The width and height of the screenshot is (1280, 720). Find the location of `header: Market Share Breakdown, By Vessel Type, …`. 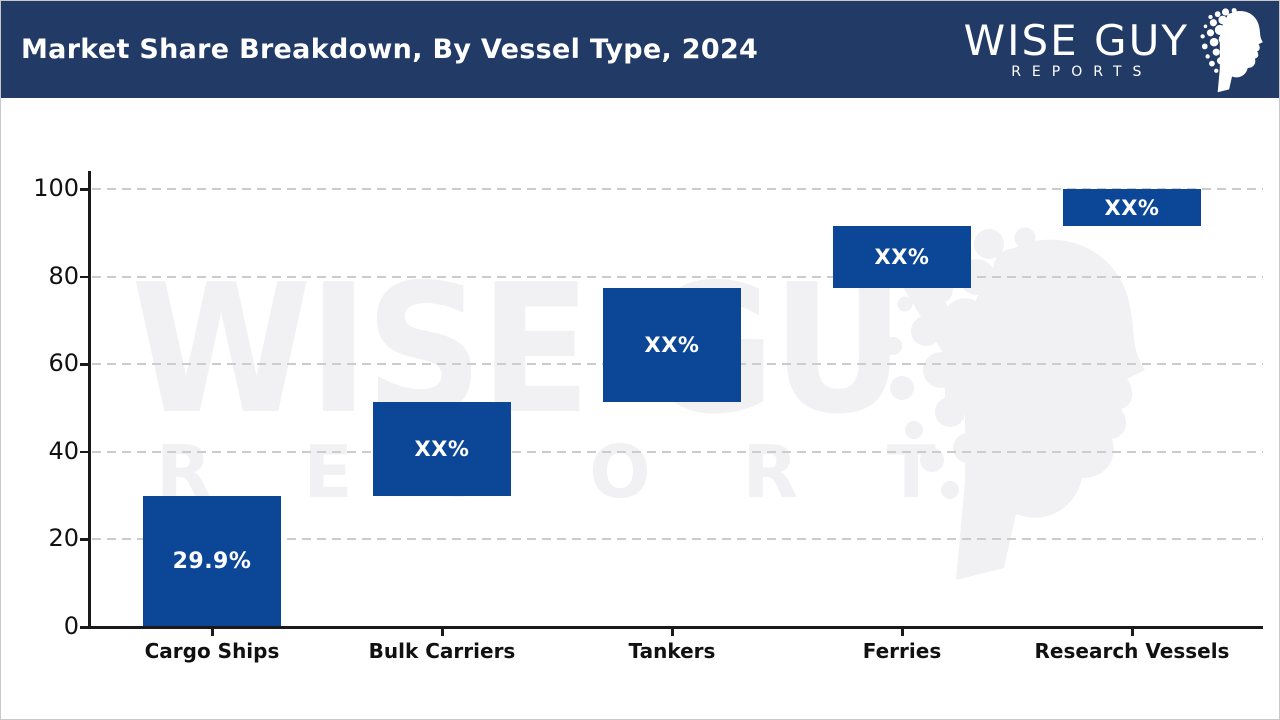

header: Market Share Breakdown, By Vessel Type, … is located at coordinates (640, 49).